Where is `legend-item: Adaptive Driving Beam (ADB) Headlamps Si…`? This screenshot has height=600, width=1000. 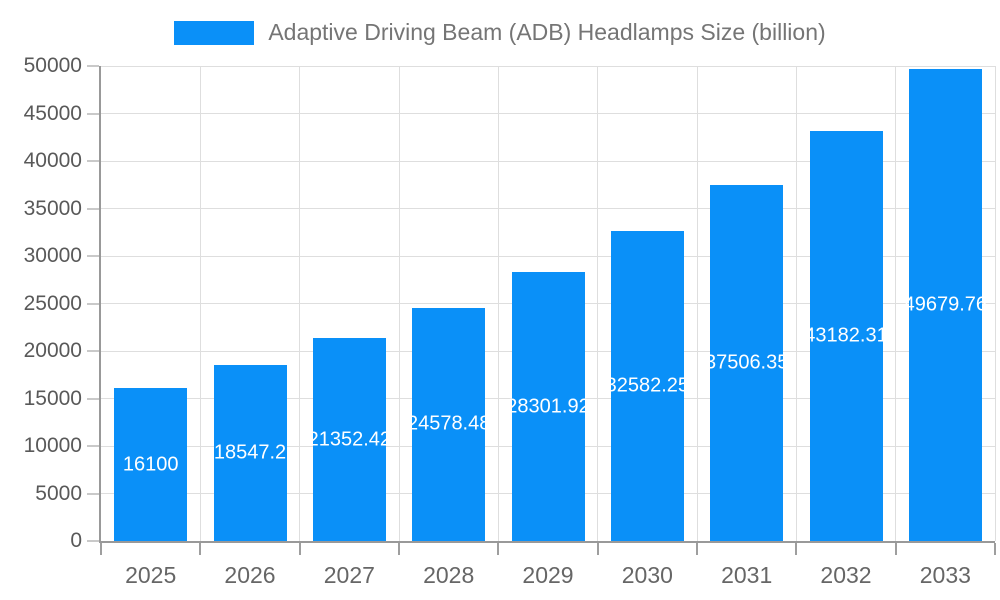 legend-item: Adaptive Driving Beam (ADB) Headlamps Si… is located at coordinates (500, 32).